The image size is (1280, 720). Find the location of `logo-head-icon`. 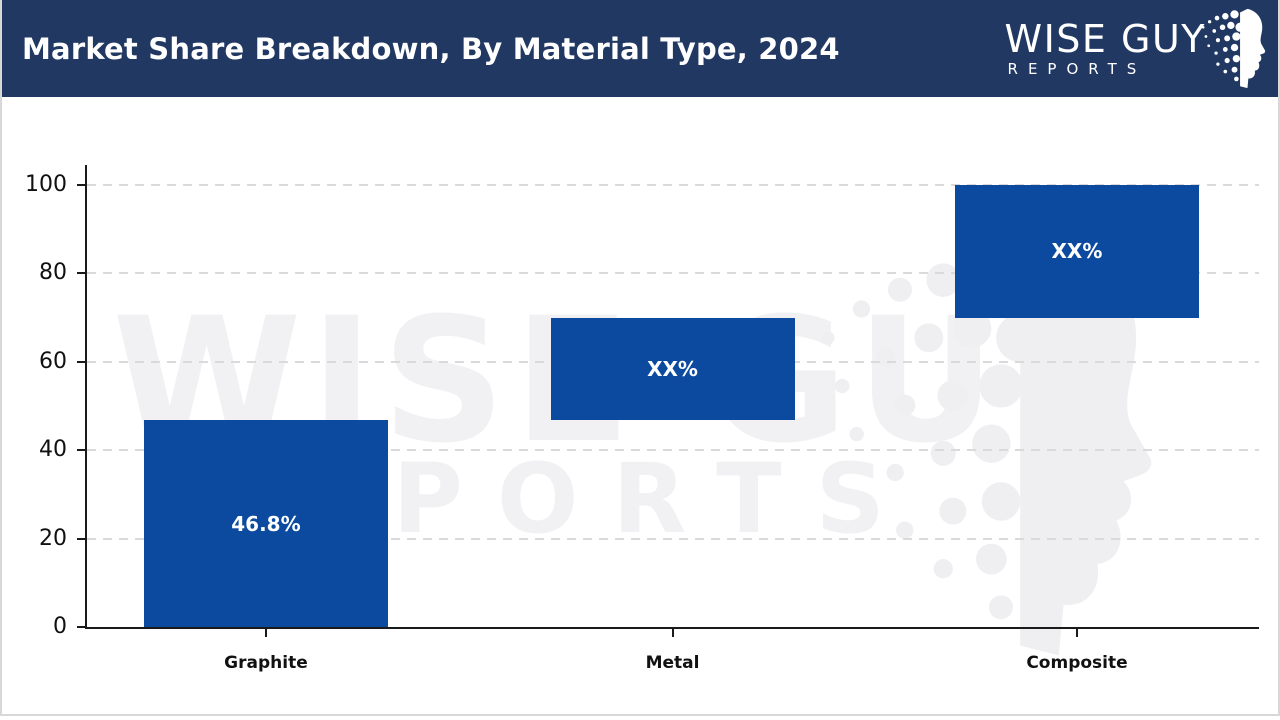

logo-head-icon is located at coordinates (1233, 48).